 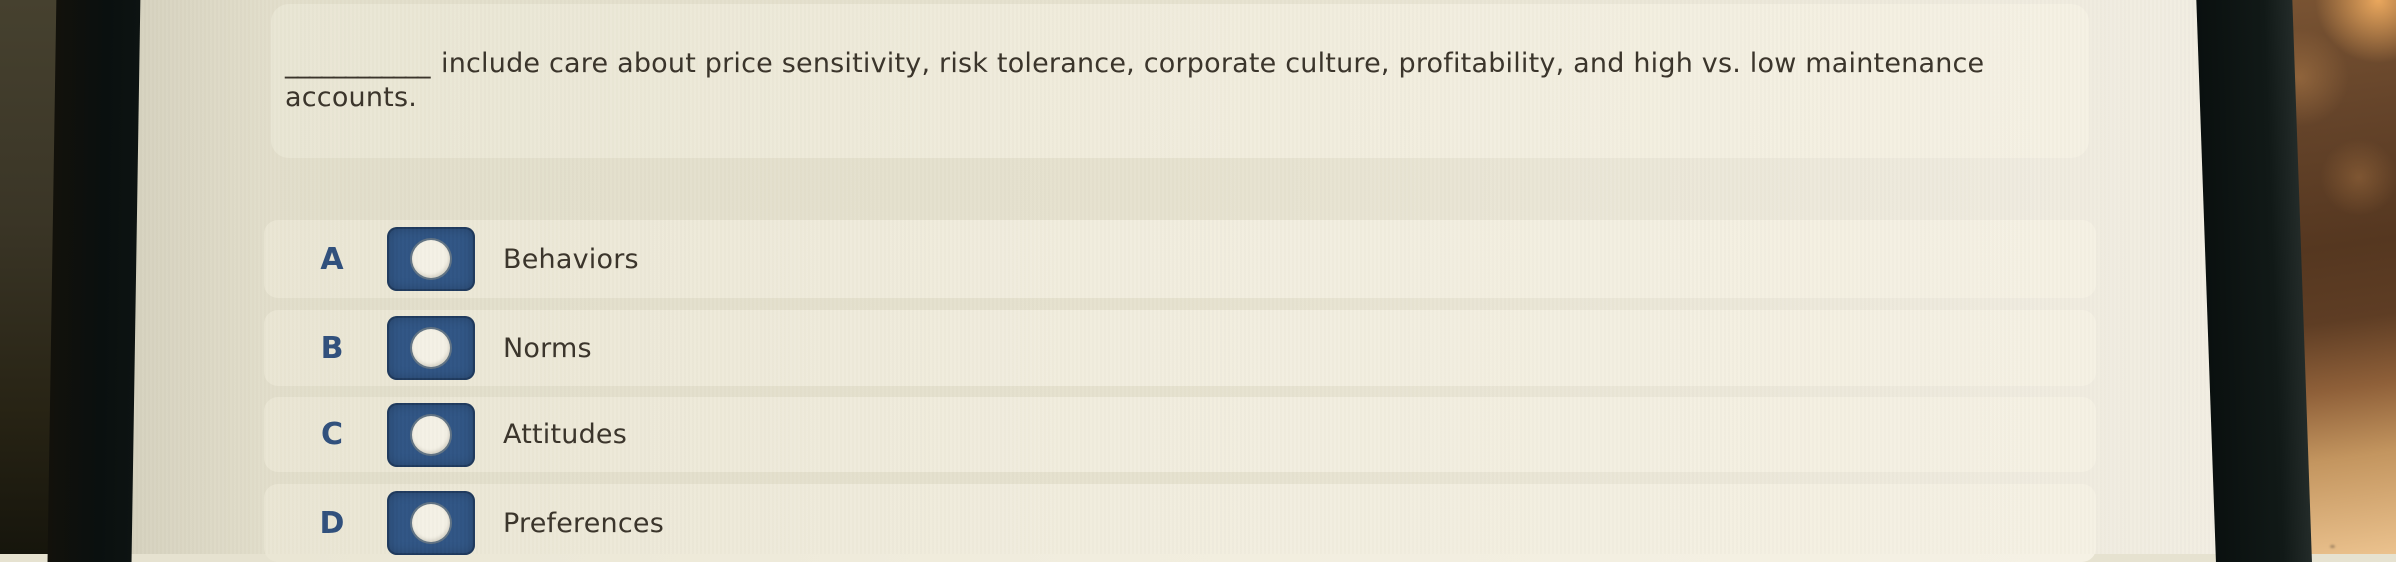 I want to click on option-letter-d: D, so click(x=332, y=523).